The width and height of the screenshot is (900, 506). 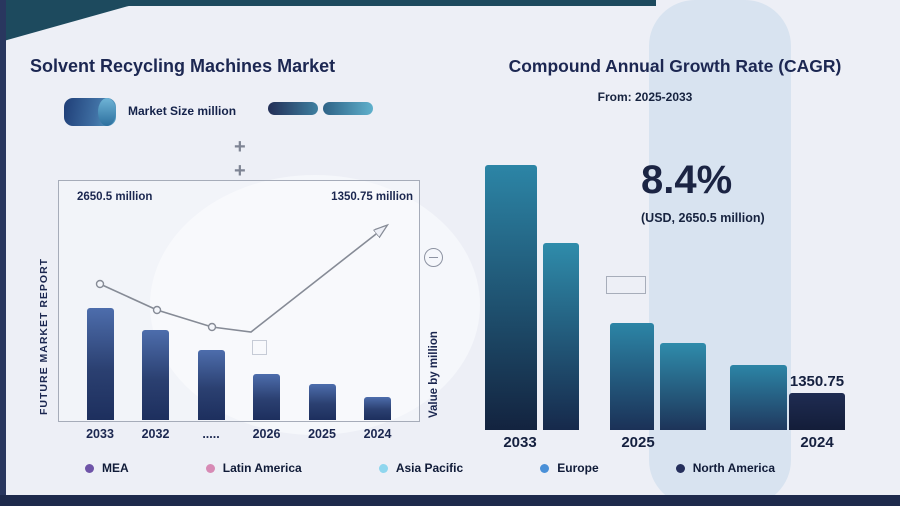 I want to click on legend-item: Latin America, so click(x=253, y=468).